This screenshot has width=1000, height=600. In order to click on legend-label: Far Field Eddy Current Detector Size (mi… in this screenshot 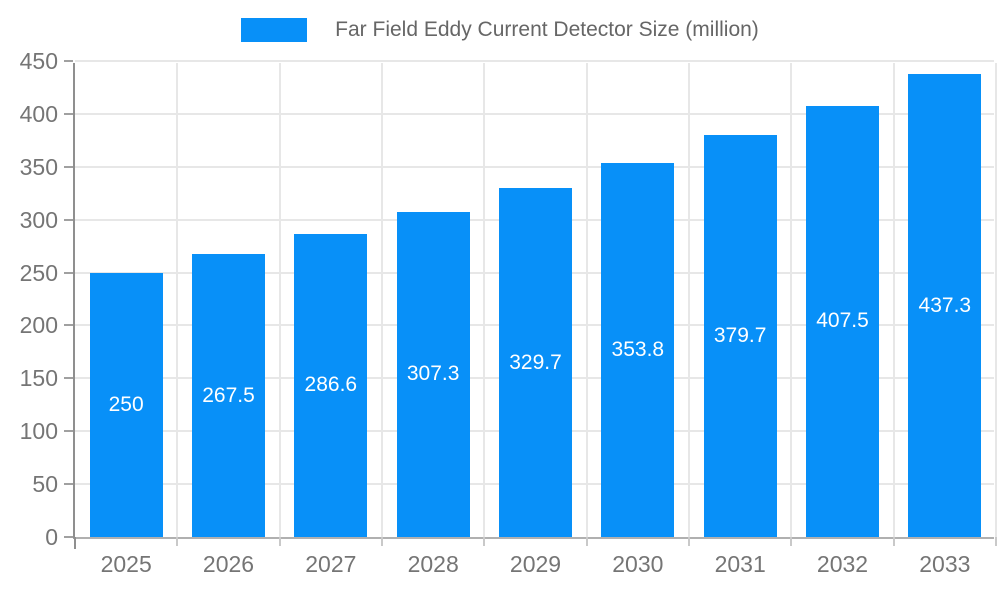, I will do `click(547, 29)`.